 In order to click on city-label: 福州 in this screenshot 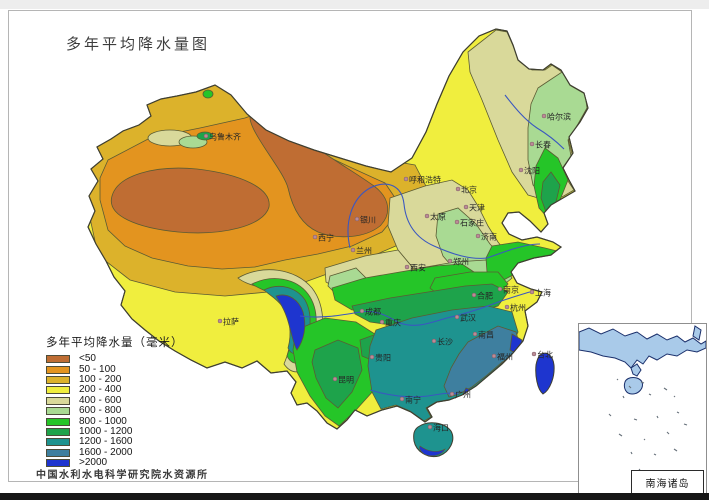, I will do `click(505, 357)`.